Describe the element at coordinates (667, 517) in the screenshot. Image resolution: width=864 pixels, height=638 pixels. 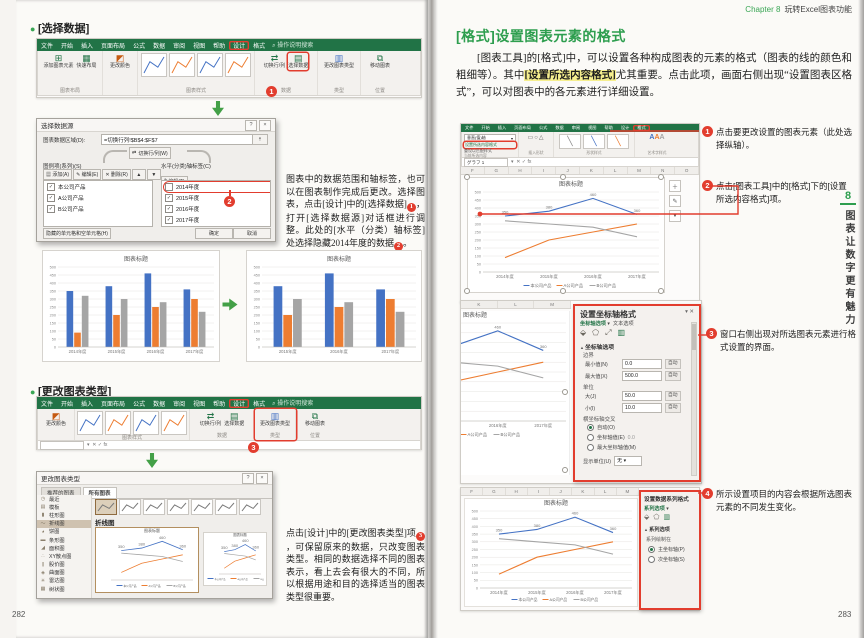
I see `series-options-icon: ▥` at that location.